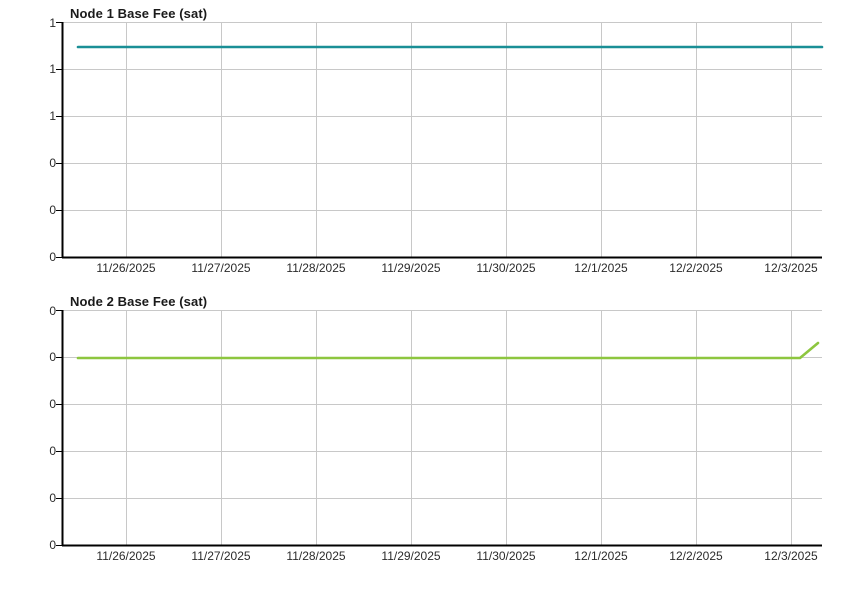  What do you see at coordinates (139, 301) in the screenshot?
I see `chart-title: Node 2 Base Fee (sat)` at bounding box center [139, 301].